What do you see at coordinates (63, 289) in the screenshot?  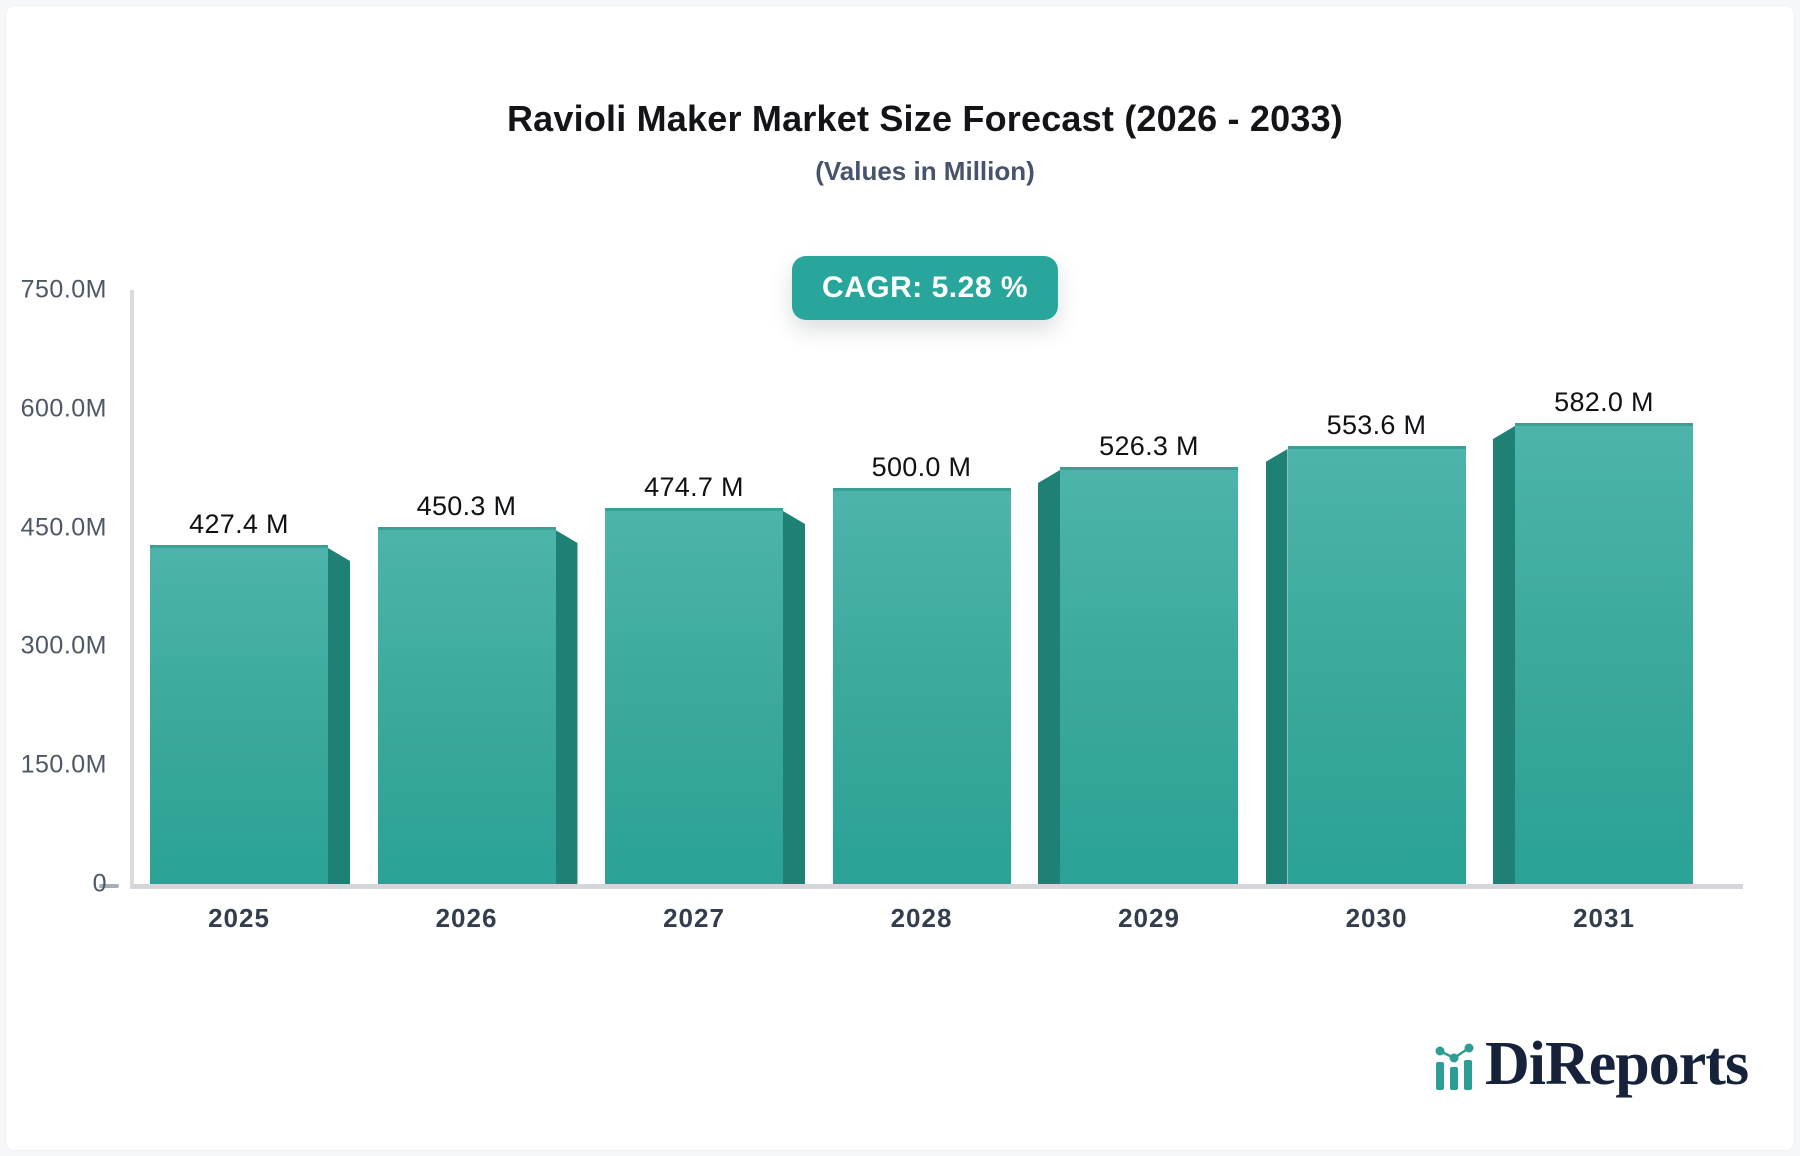 I see `y-tick-label: 750.0M` at bounding box center [63, 289].